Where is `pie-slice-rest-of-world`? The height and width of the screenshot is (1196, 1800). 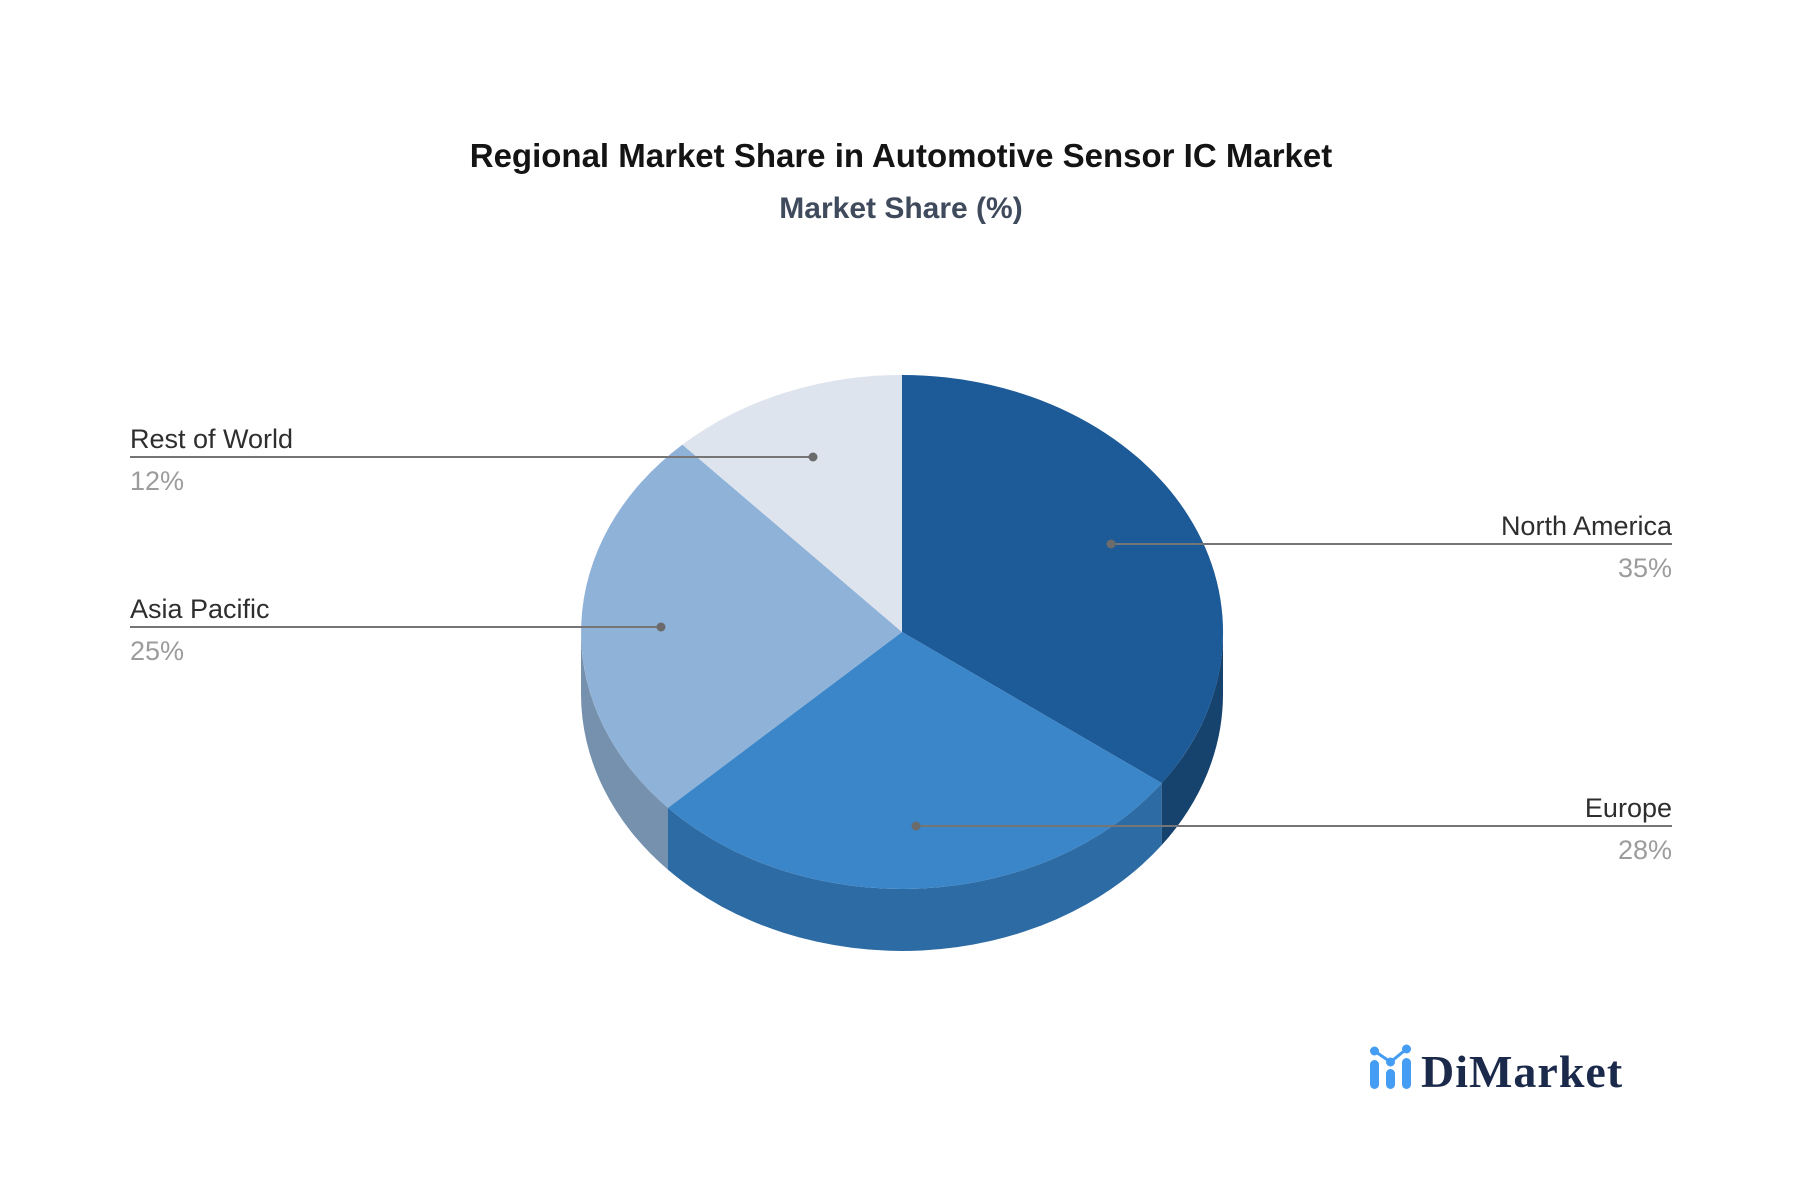 pie-slice-rest-of-world is located at coordinates (792, 503).